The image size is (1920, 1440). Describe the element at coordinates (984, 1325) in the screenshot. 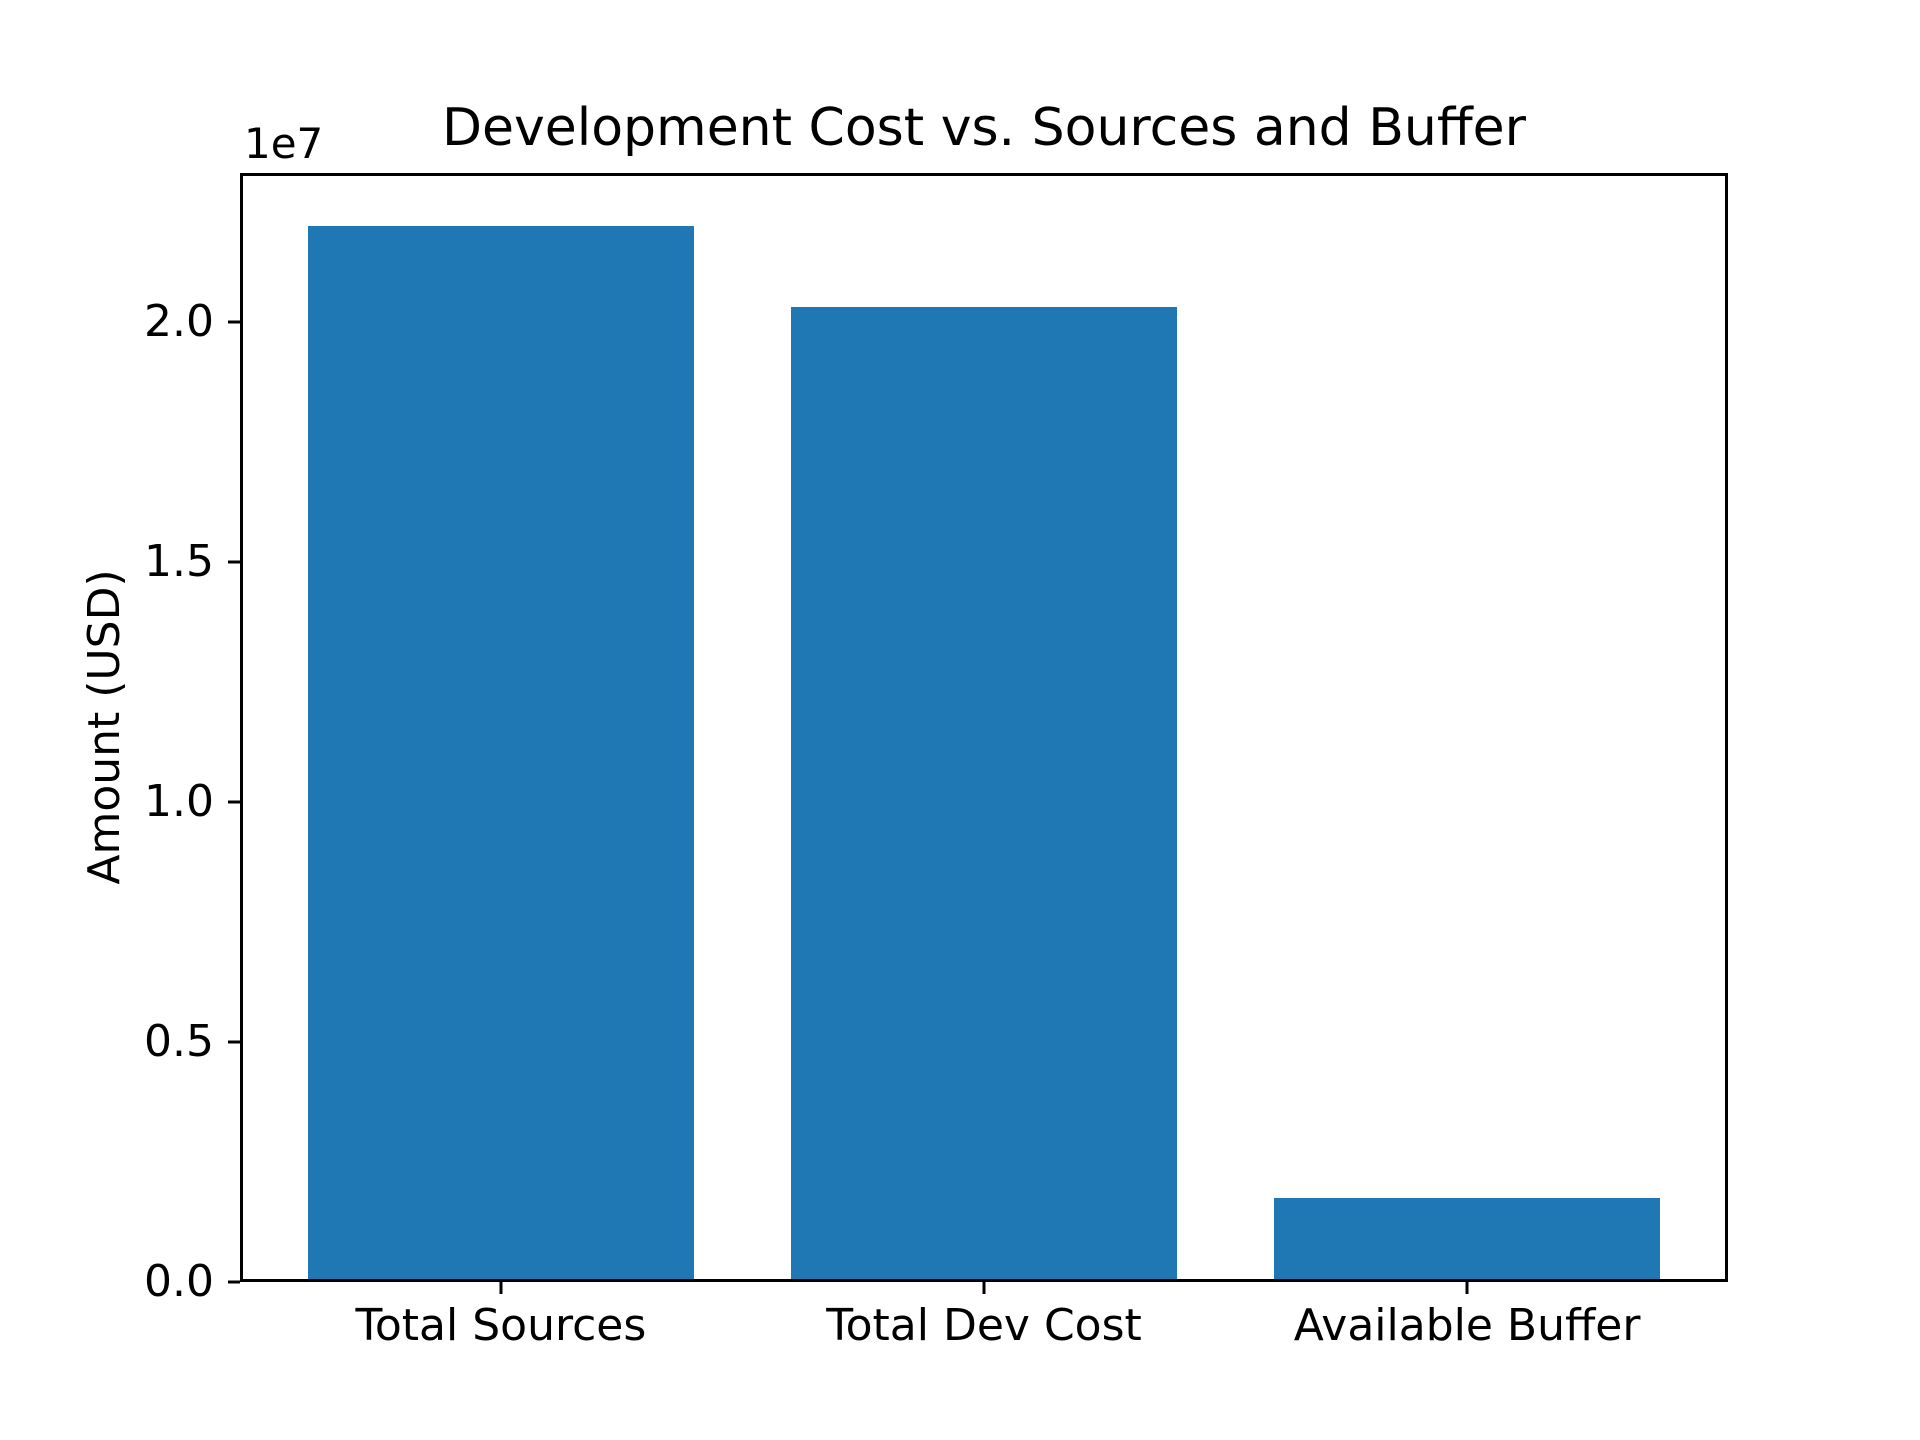

I see `x-tick-label: Total Dev Cost` at that location.